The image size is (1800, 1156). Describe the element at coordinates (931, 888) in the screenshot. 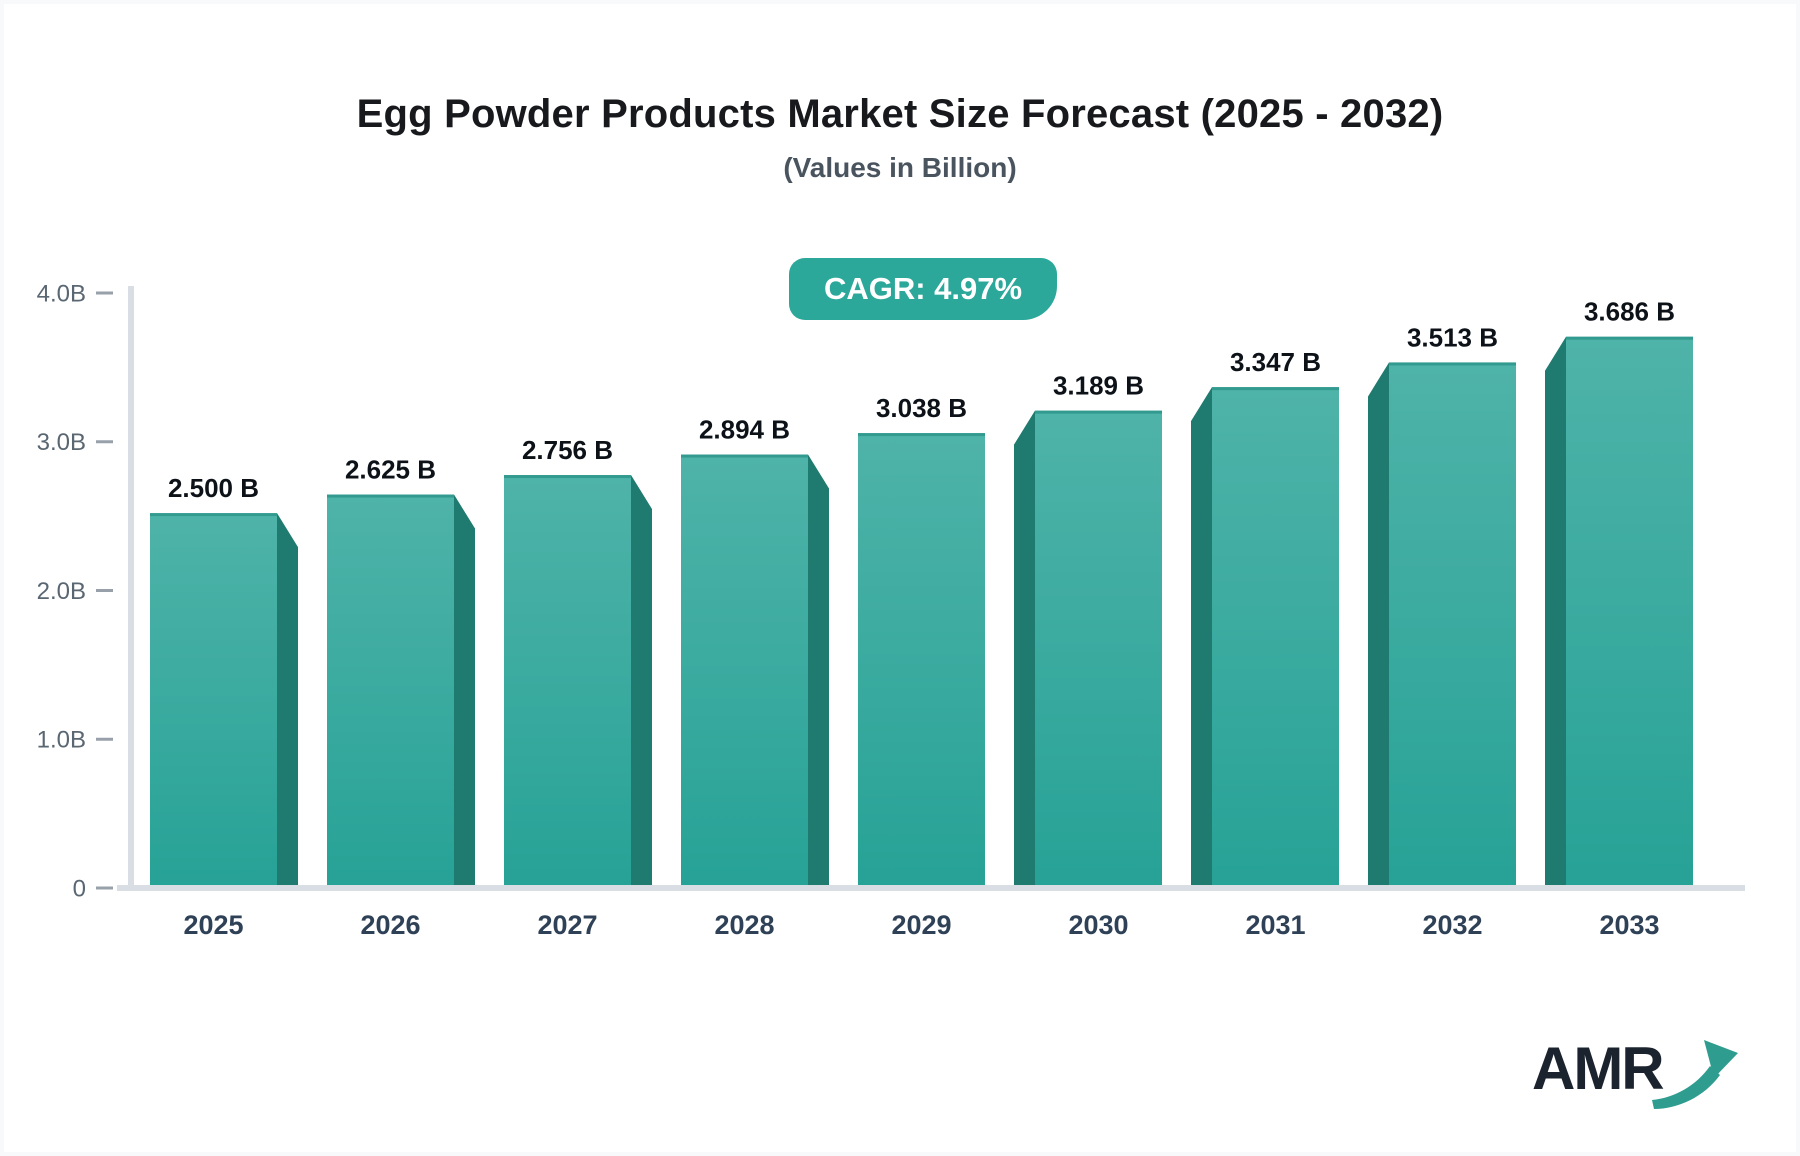

I see `x-axis-line` at that location.